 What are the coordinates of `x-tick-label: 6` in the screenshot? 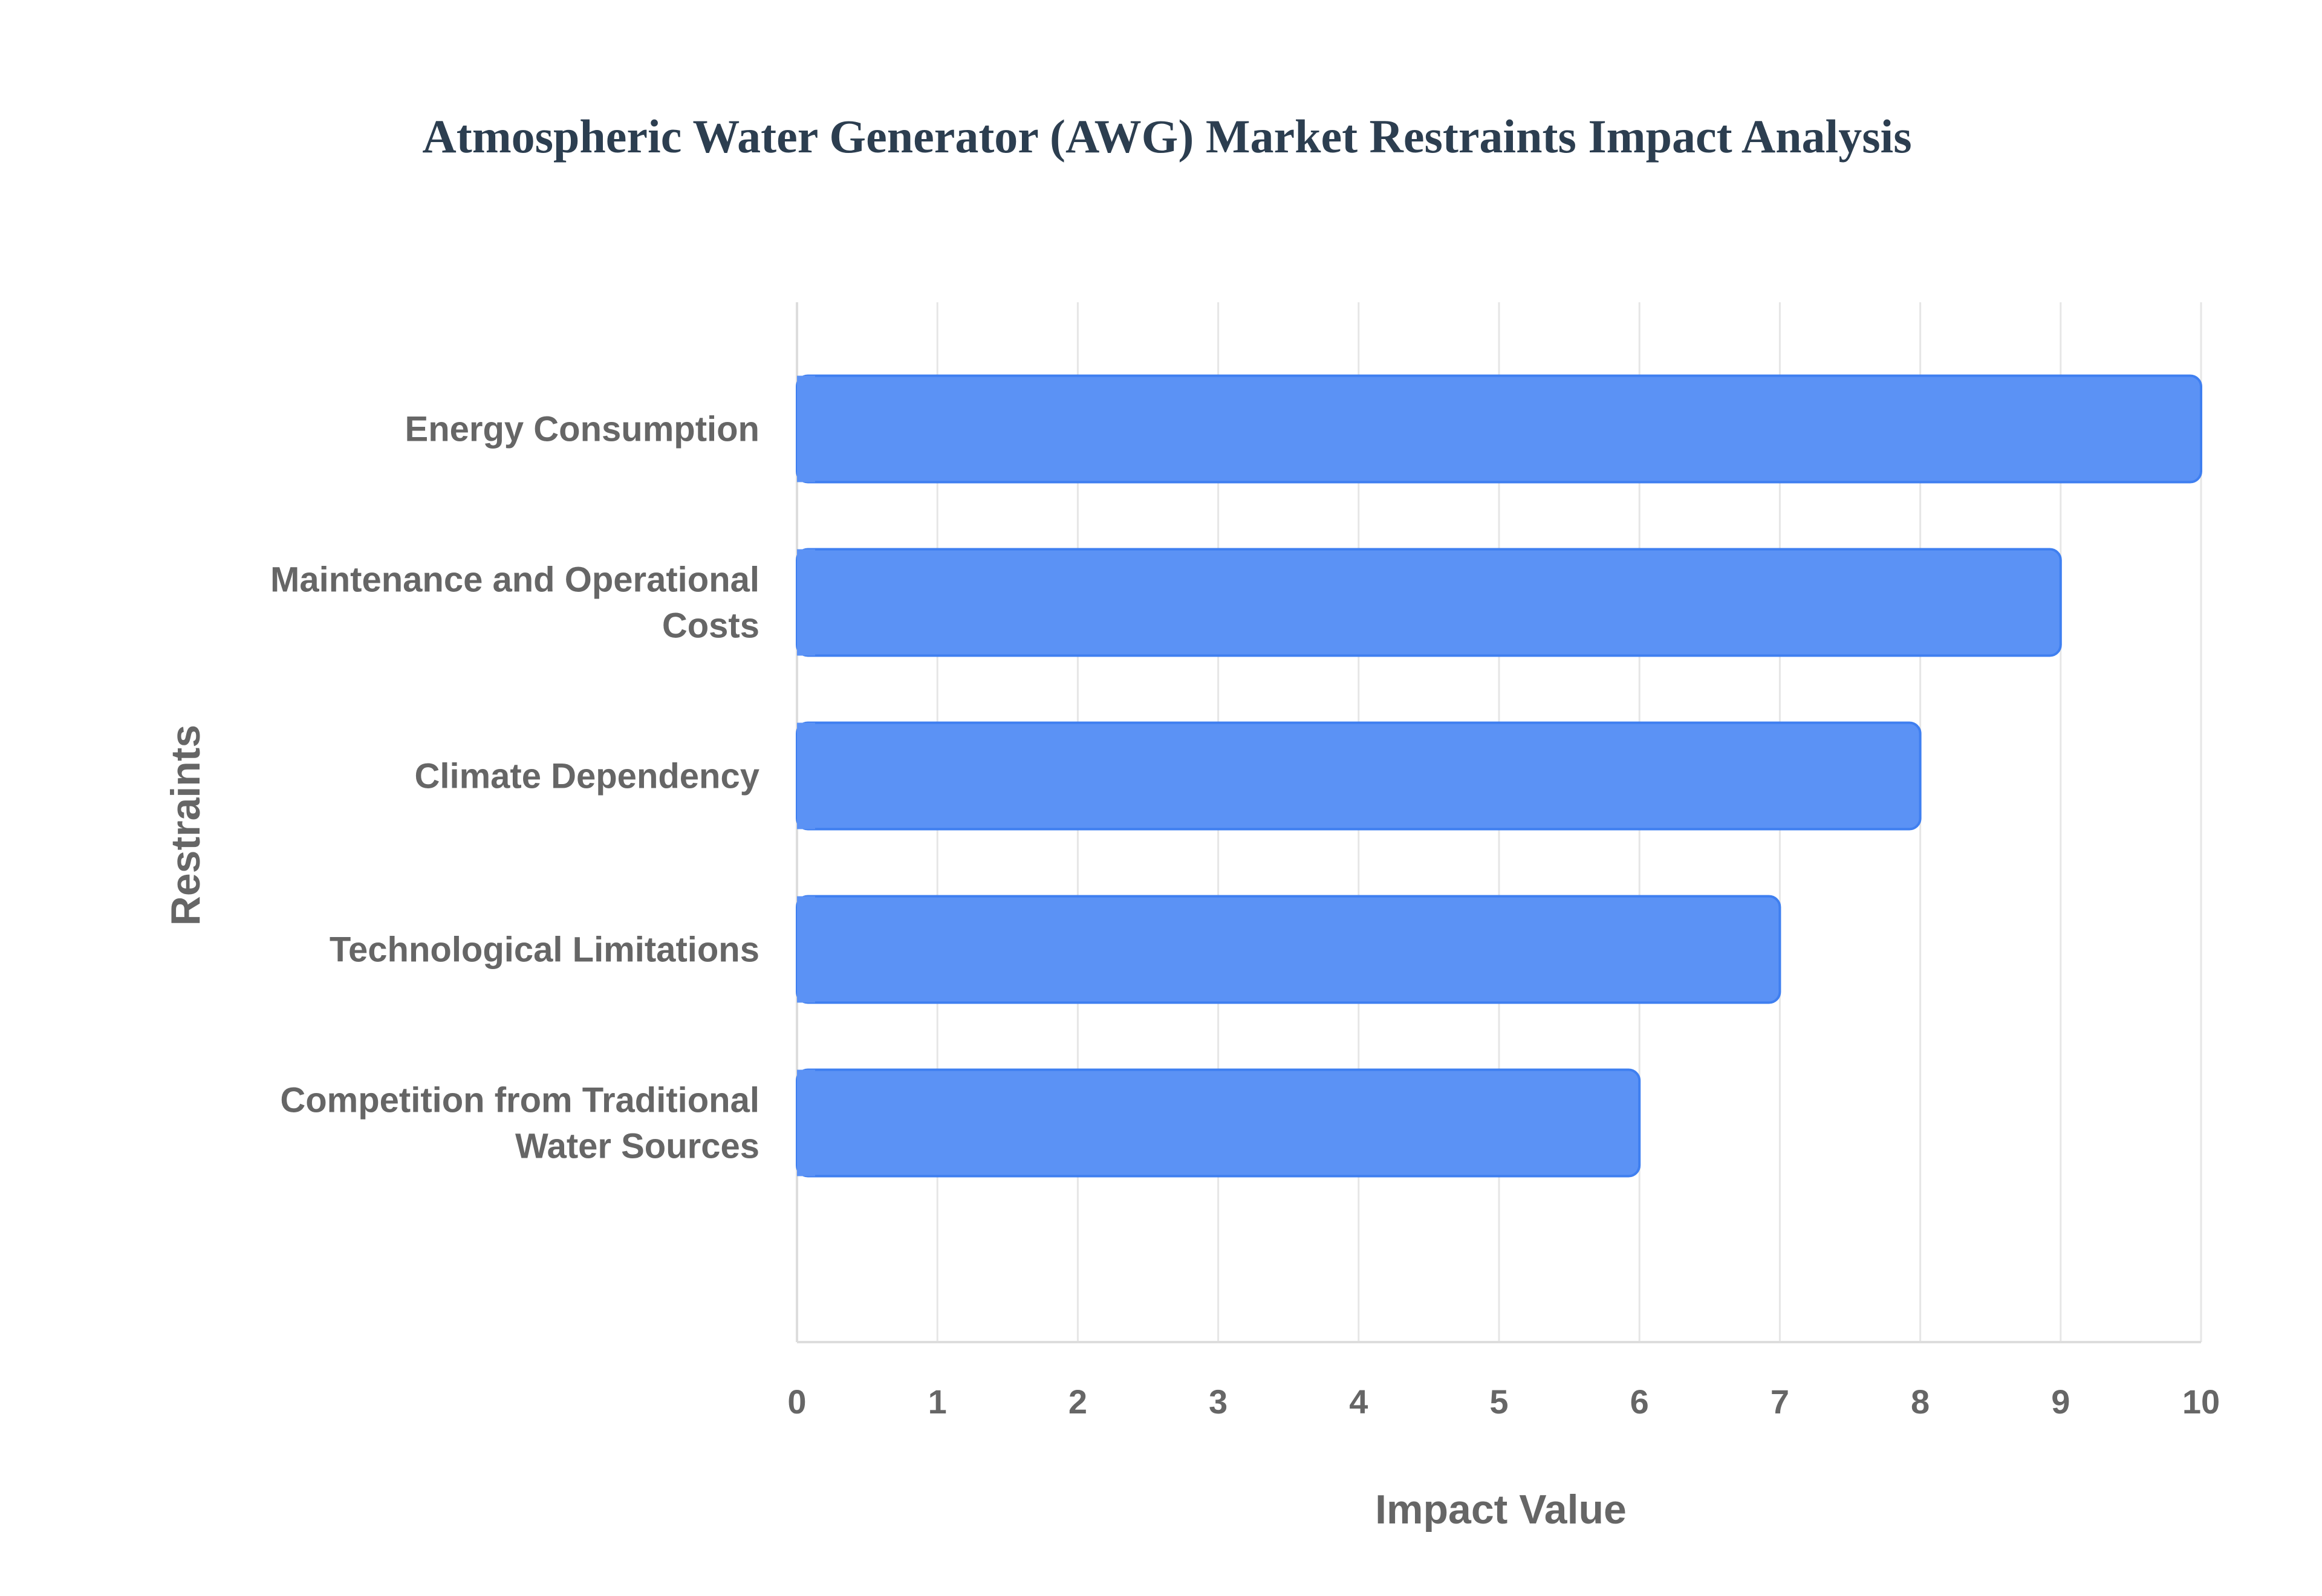 It's located at (1639, 1402).